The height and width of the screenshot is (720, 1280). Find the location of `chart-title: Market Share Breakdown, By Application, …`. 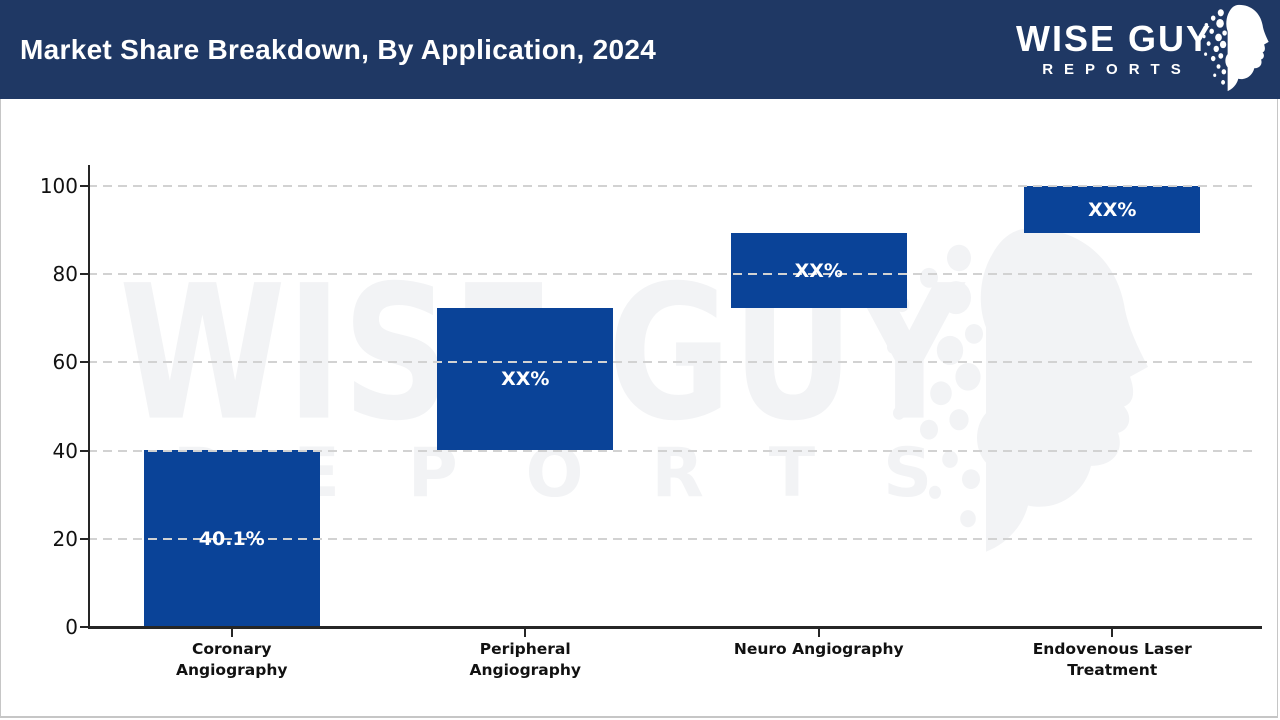

chart-title: Market Share Breakdown, By Application, … is located at coordinates (338, 49).